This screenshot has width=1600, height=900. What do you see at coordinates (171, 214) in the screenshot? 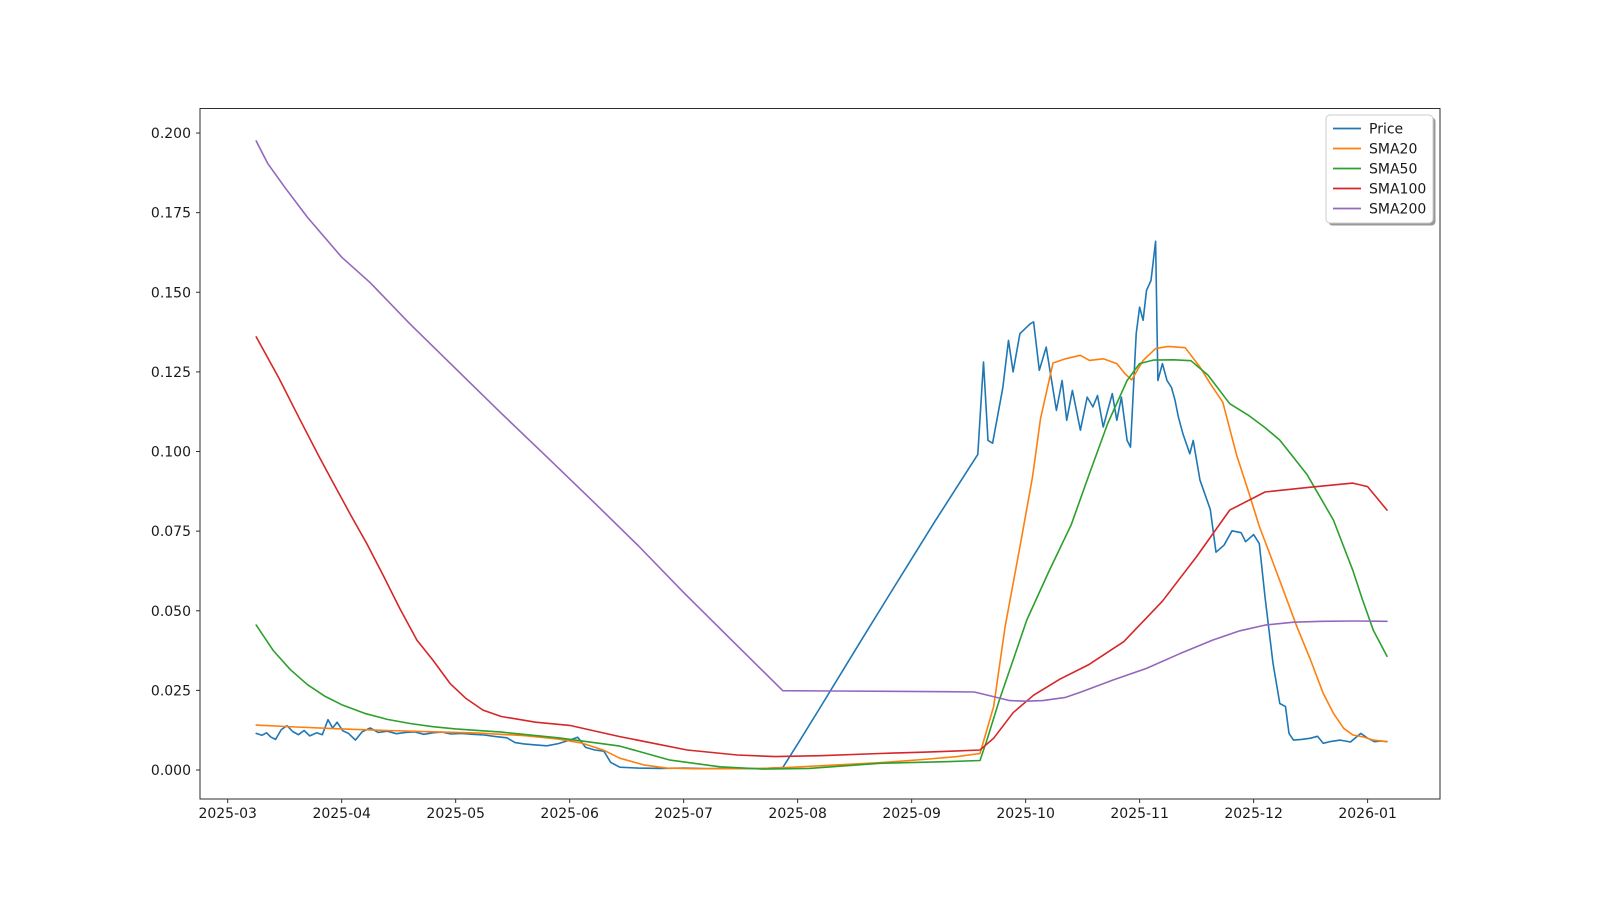
I see `y-tick-label: 0.175` at bounding box center [171, 214].